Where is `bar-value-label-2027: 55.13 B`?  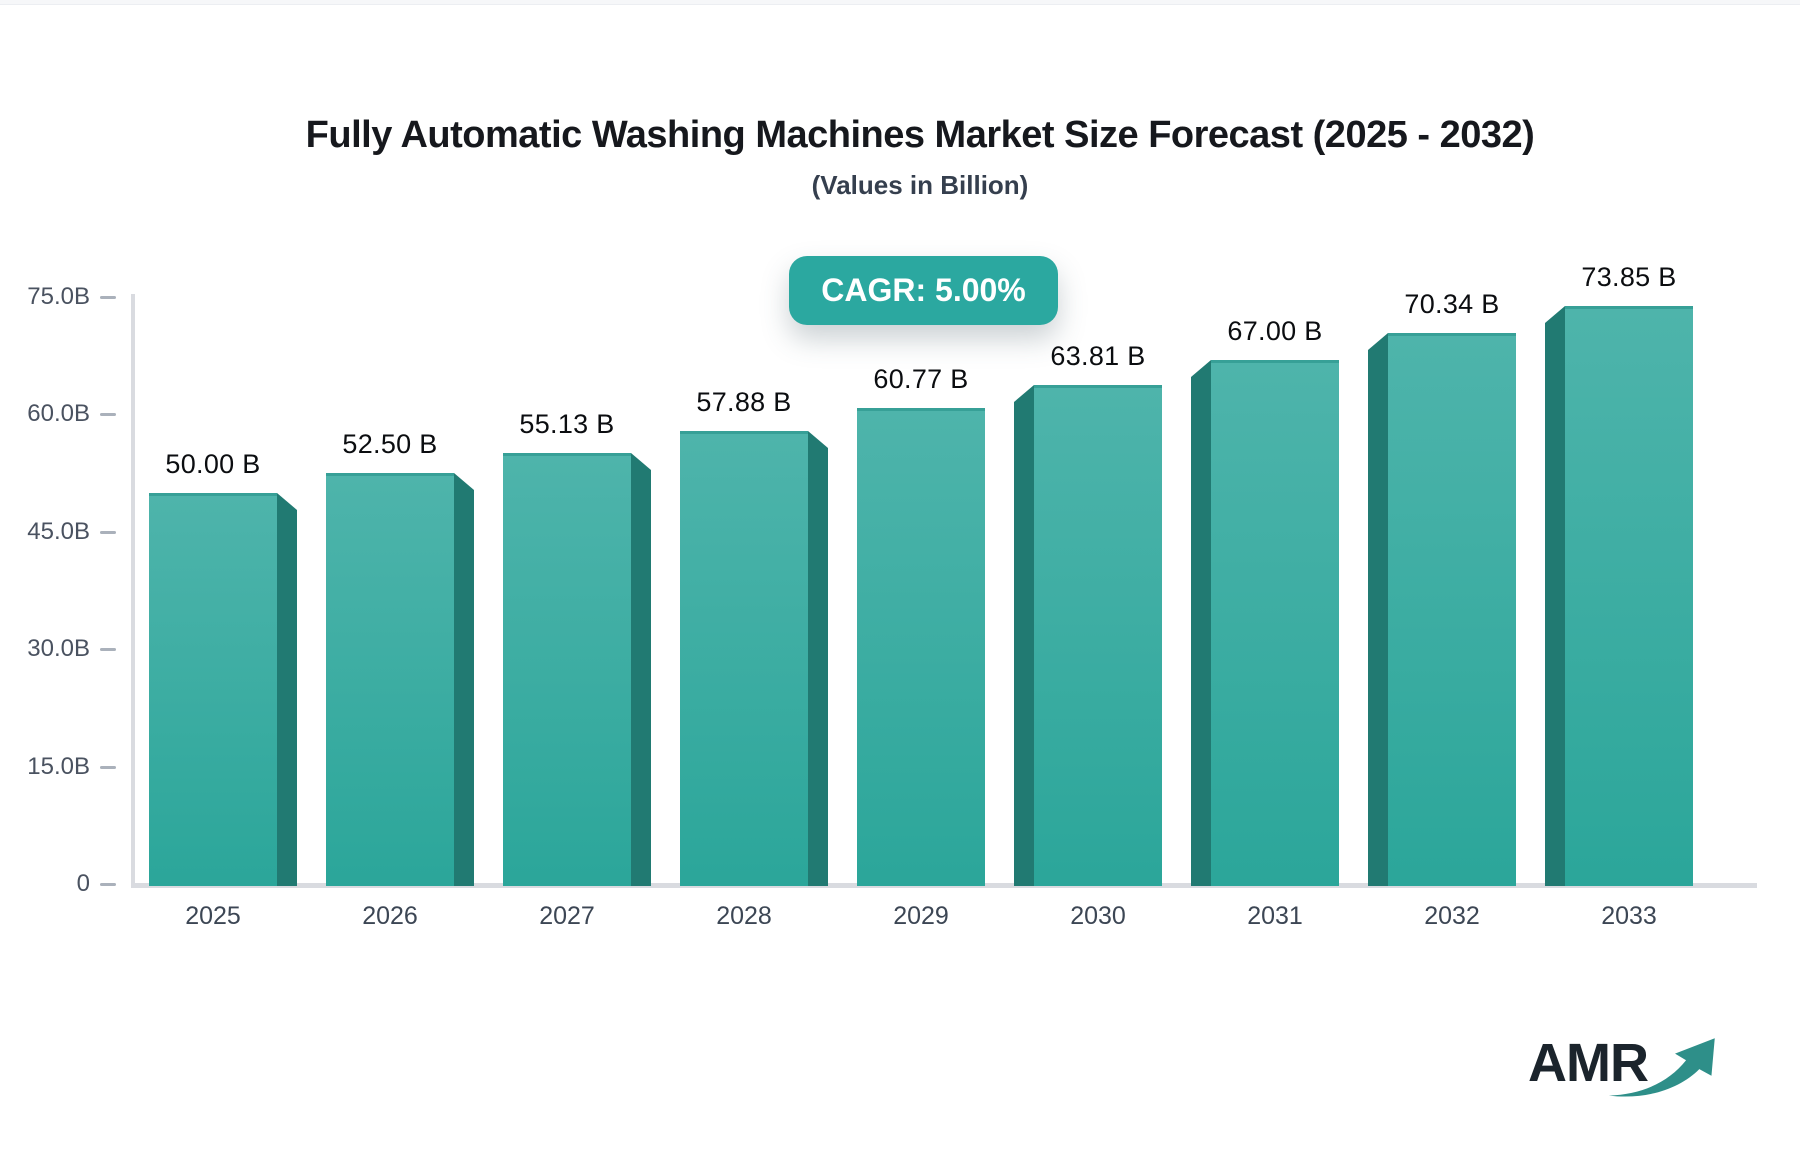 bar-value-label-2027: 55.13 B is located at coordinates (567, 424).